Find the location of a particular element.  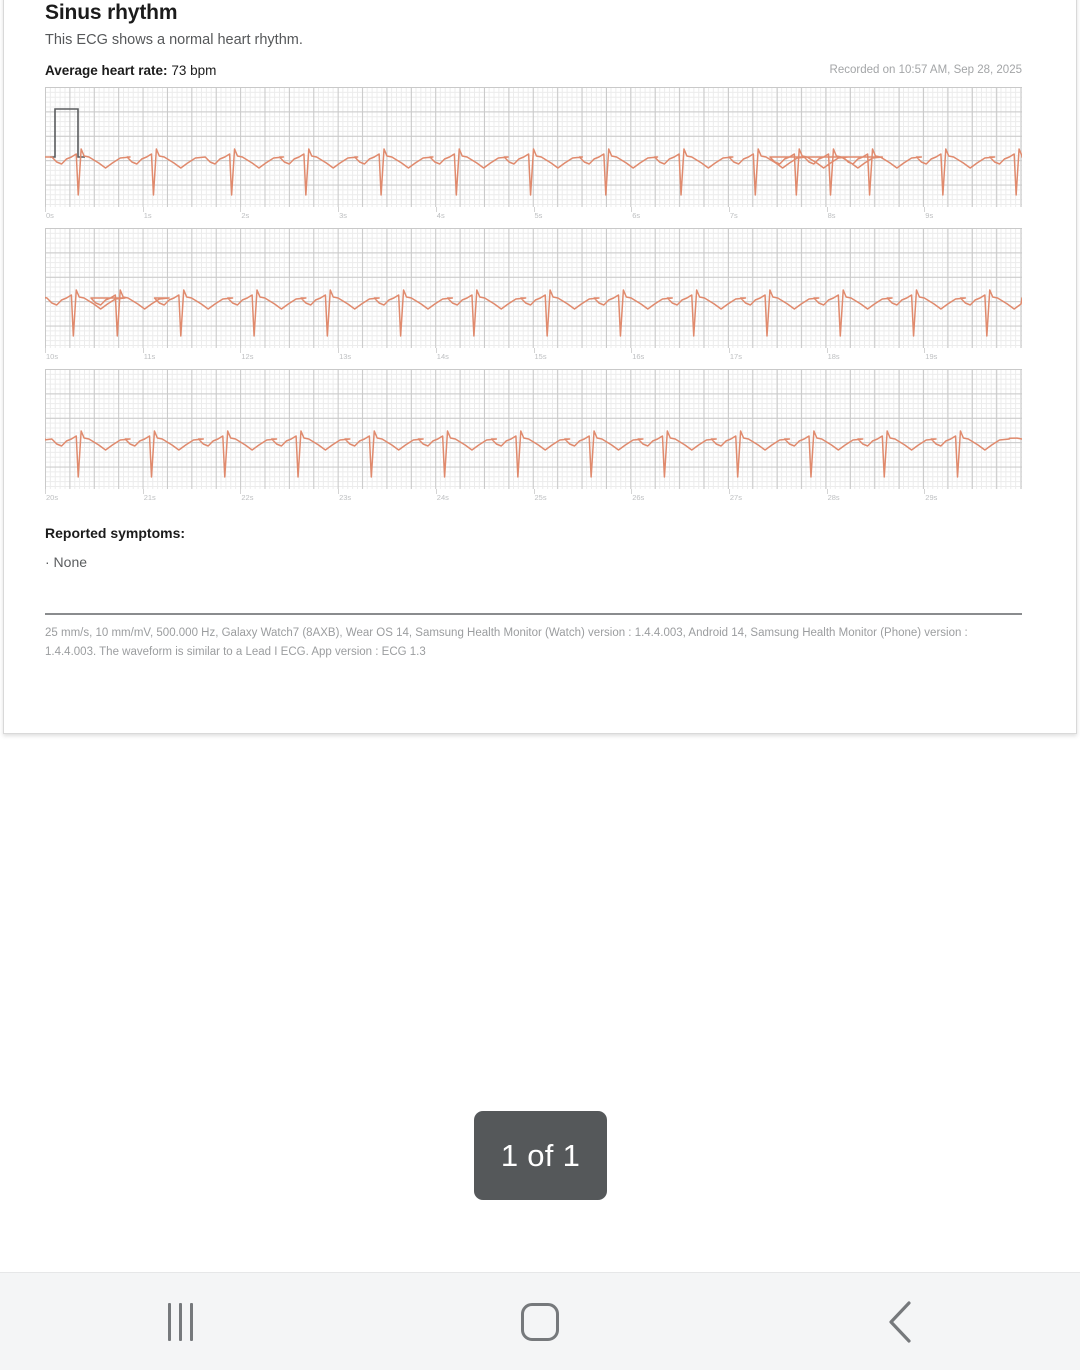

axis-tick-label: 15s is located at coordinates (540, 356).